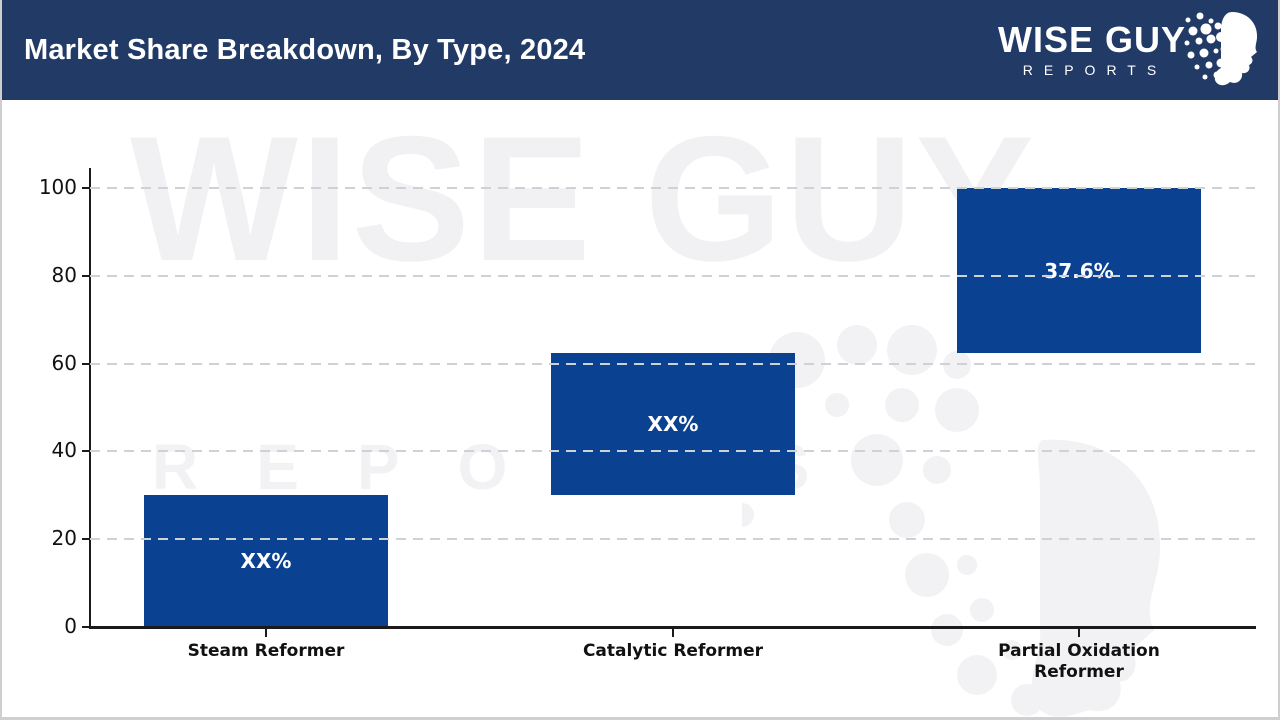 The height and width of the screenshot is (720, 1280). What do you see at coordinates (64, 274) in the screenshot?
I see `y-tick-label-80: 80` at bounding box center [64, 274].